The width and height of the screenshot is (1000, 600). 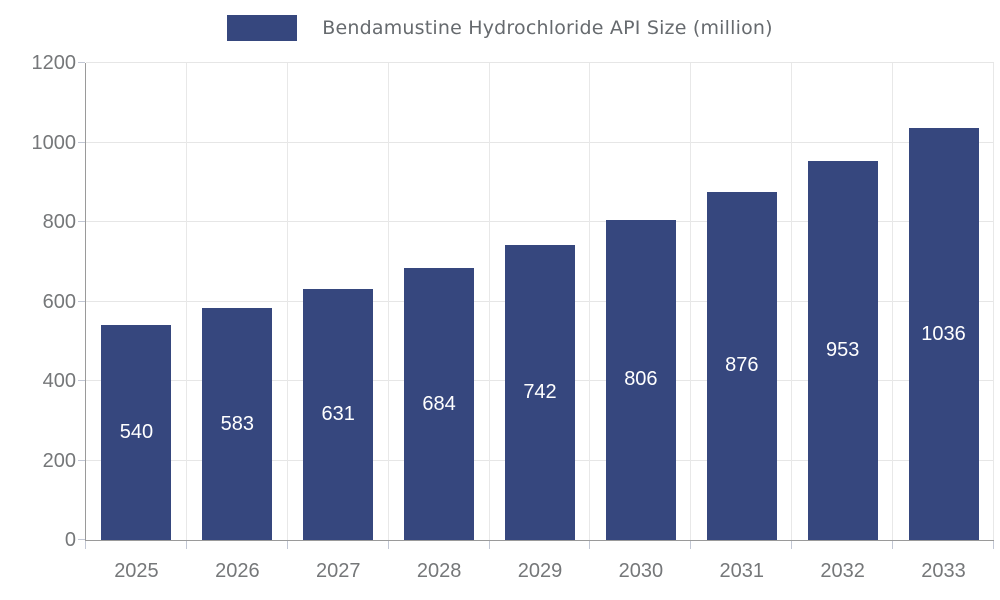 I want to click on bar-value-label-2027: 631, so click(x=338, y=414).